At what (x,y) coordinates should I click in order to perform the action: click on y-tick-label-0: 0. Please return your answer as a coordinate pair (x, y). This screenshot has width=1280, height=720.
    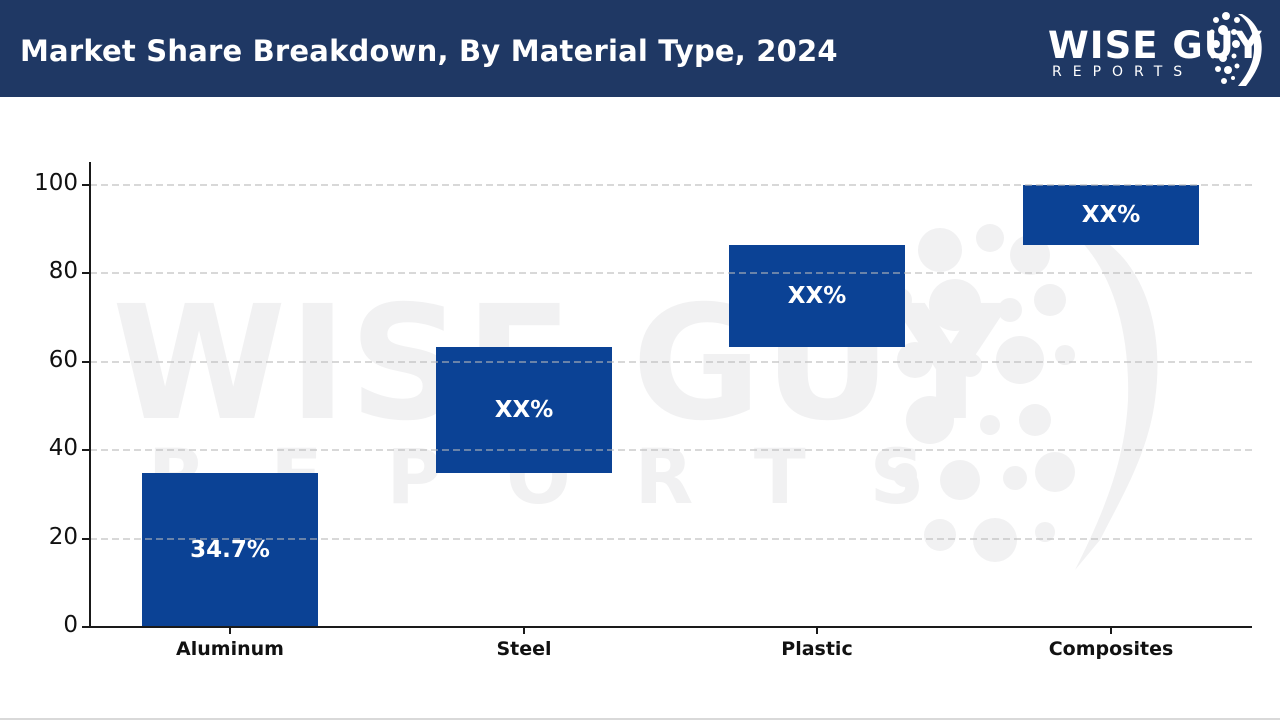
    Looking at the image, I should click on (70, 625).